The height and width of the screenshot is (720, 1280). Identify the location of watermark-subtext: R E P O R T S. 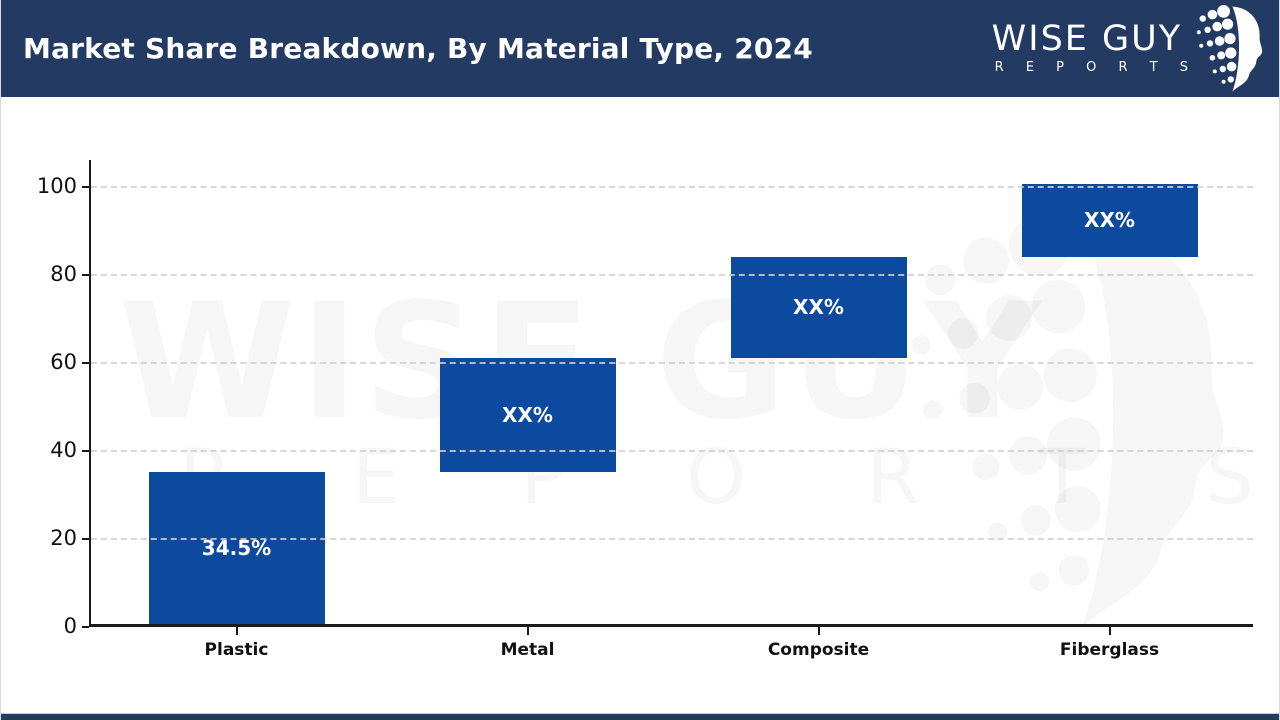
(729, 476).